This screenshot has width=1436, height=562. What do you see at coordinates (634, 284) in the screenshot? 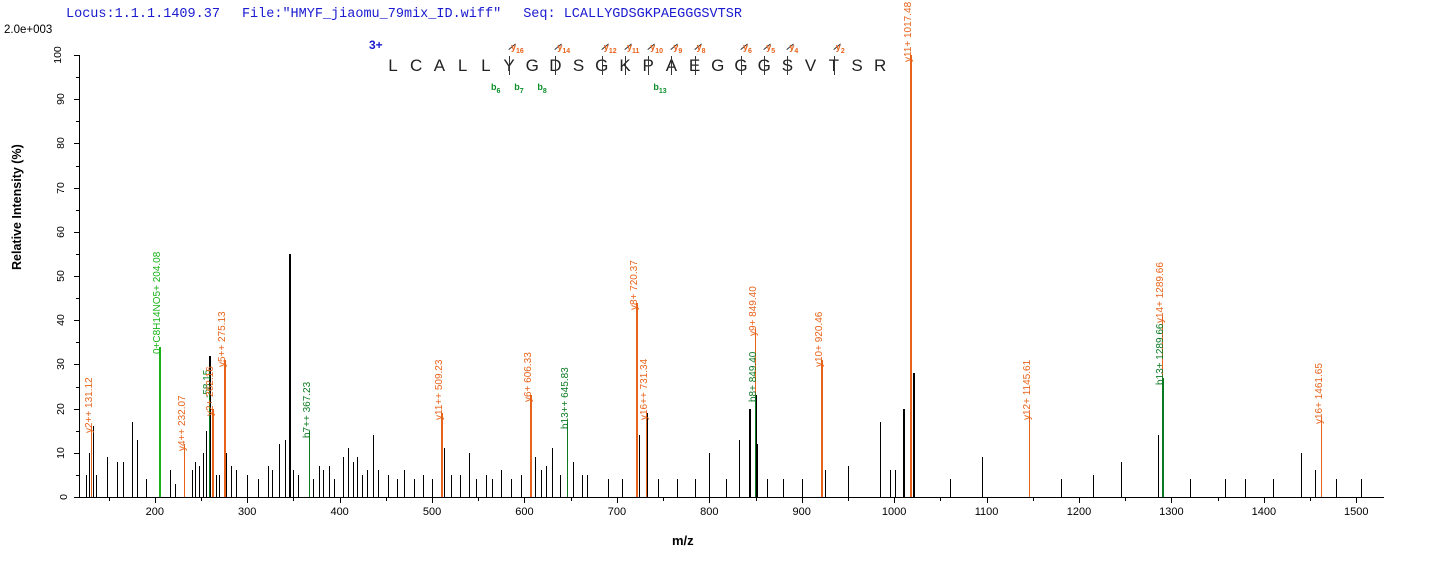
I see `peak-label: y8+ 720.37` at bounding box center [634, 284].